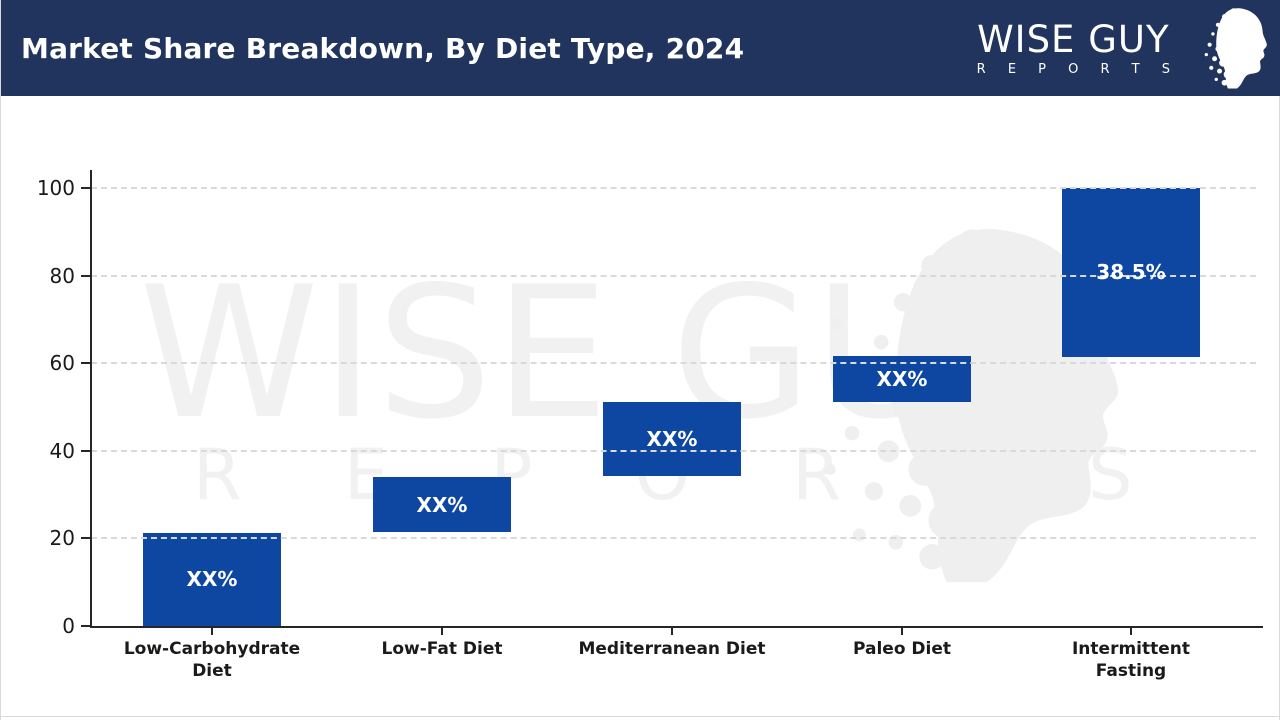  What do you see at coordinates (676, 627) in the screenshot?
I see `x-axis-spine` at bounding box center [676, 627].